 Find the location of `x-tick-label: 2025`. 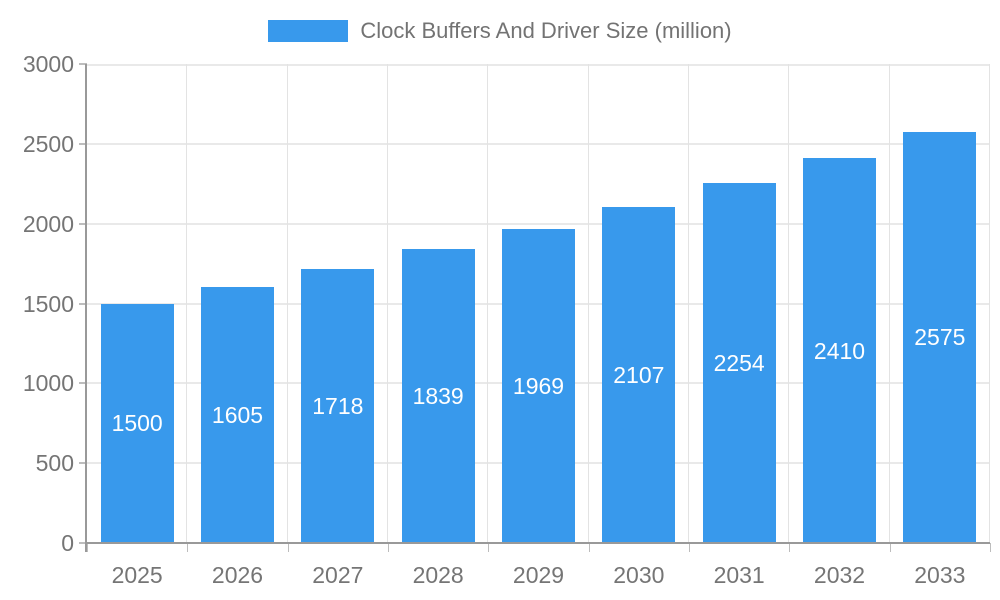

x-tick-label: 2025 is located at coordinates (137, 575).